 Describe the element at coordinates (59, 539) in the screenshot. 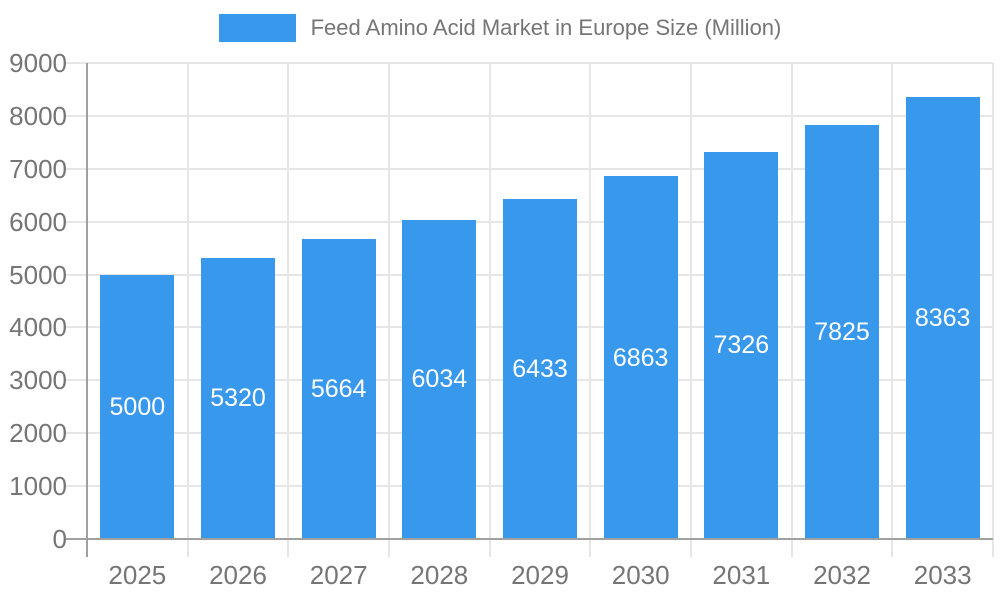

I see `y-axis-label: 0` at that location.